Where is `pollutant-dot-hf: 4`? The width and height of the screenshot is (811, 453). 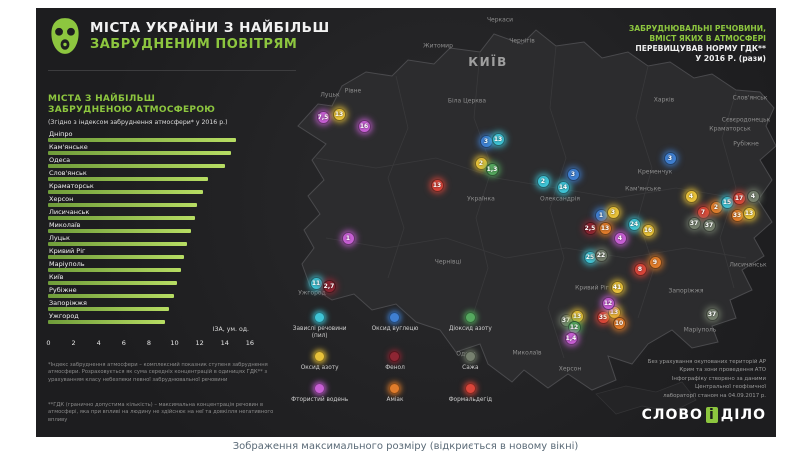 pollutant-dot-hf: 4 is located at coordinates (620, 238).